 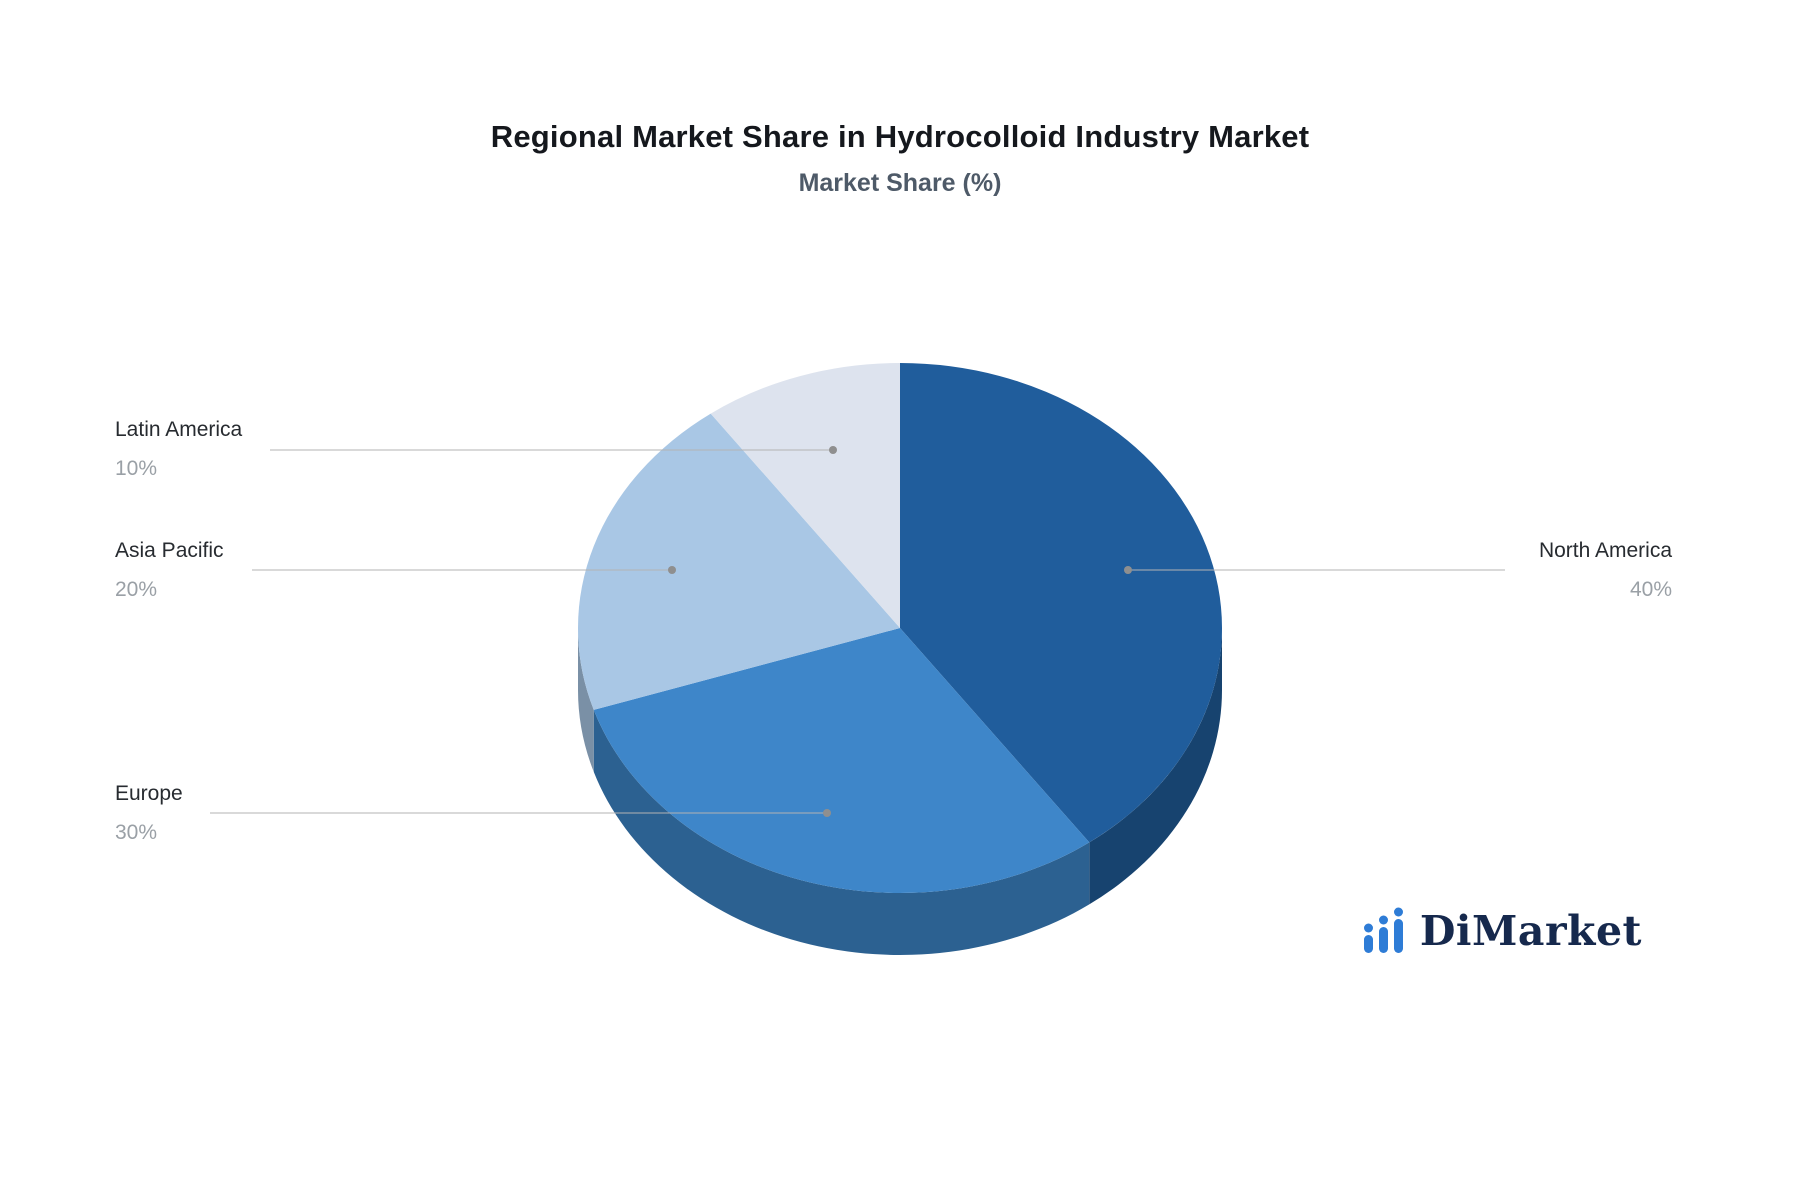 What do you see at coordinates (136, 589) in the screenshot?
I see `pie-label-value: 20%` at bounding box center [136, 589].